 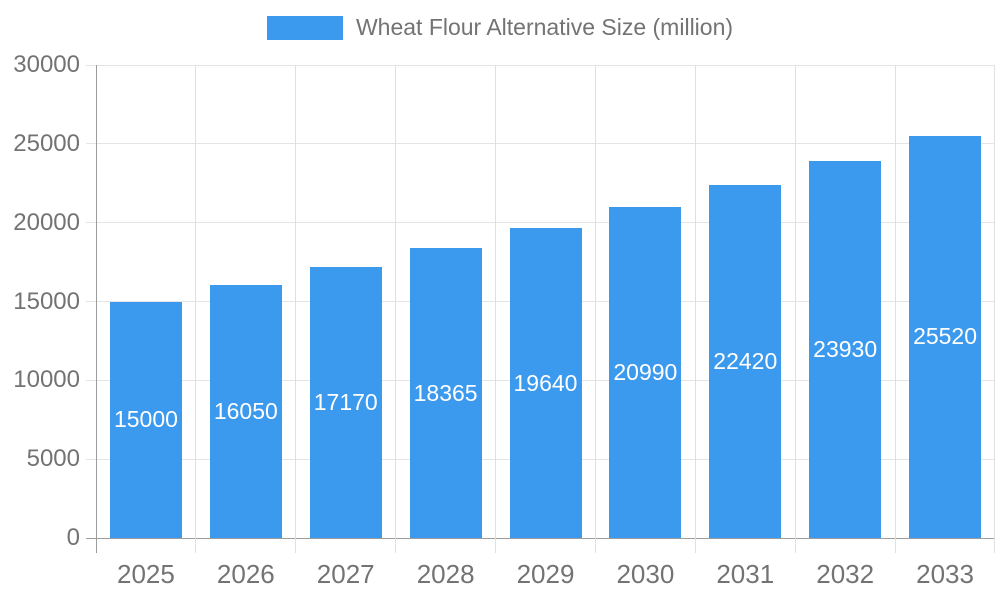 What do you see at coordinates (46, 64) in the screenshot?
I see `y-tick-label: 30000` at bounding box center [46, 64].